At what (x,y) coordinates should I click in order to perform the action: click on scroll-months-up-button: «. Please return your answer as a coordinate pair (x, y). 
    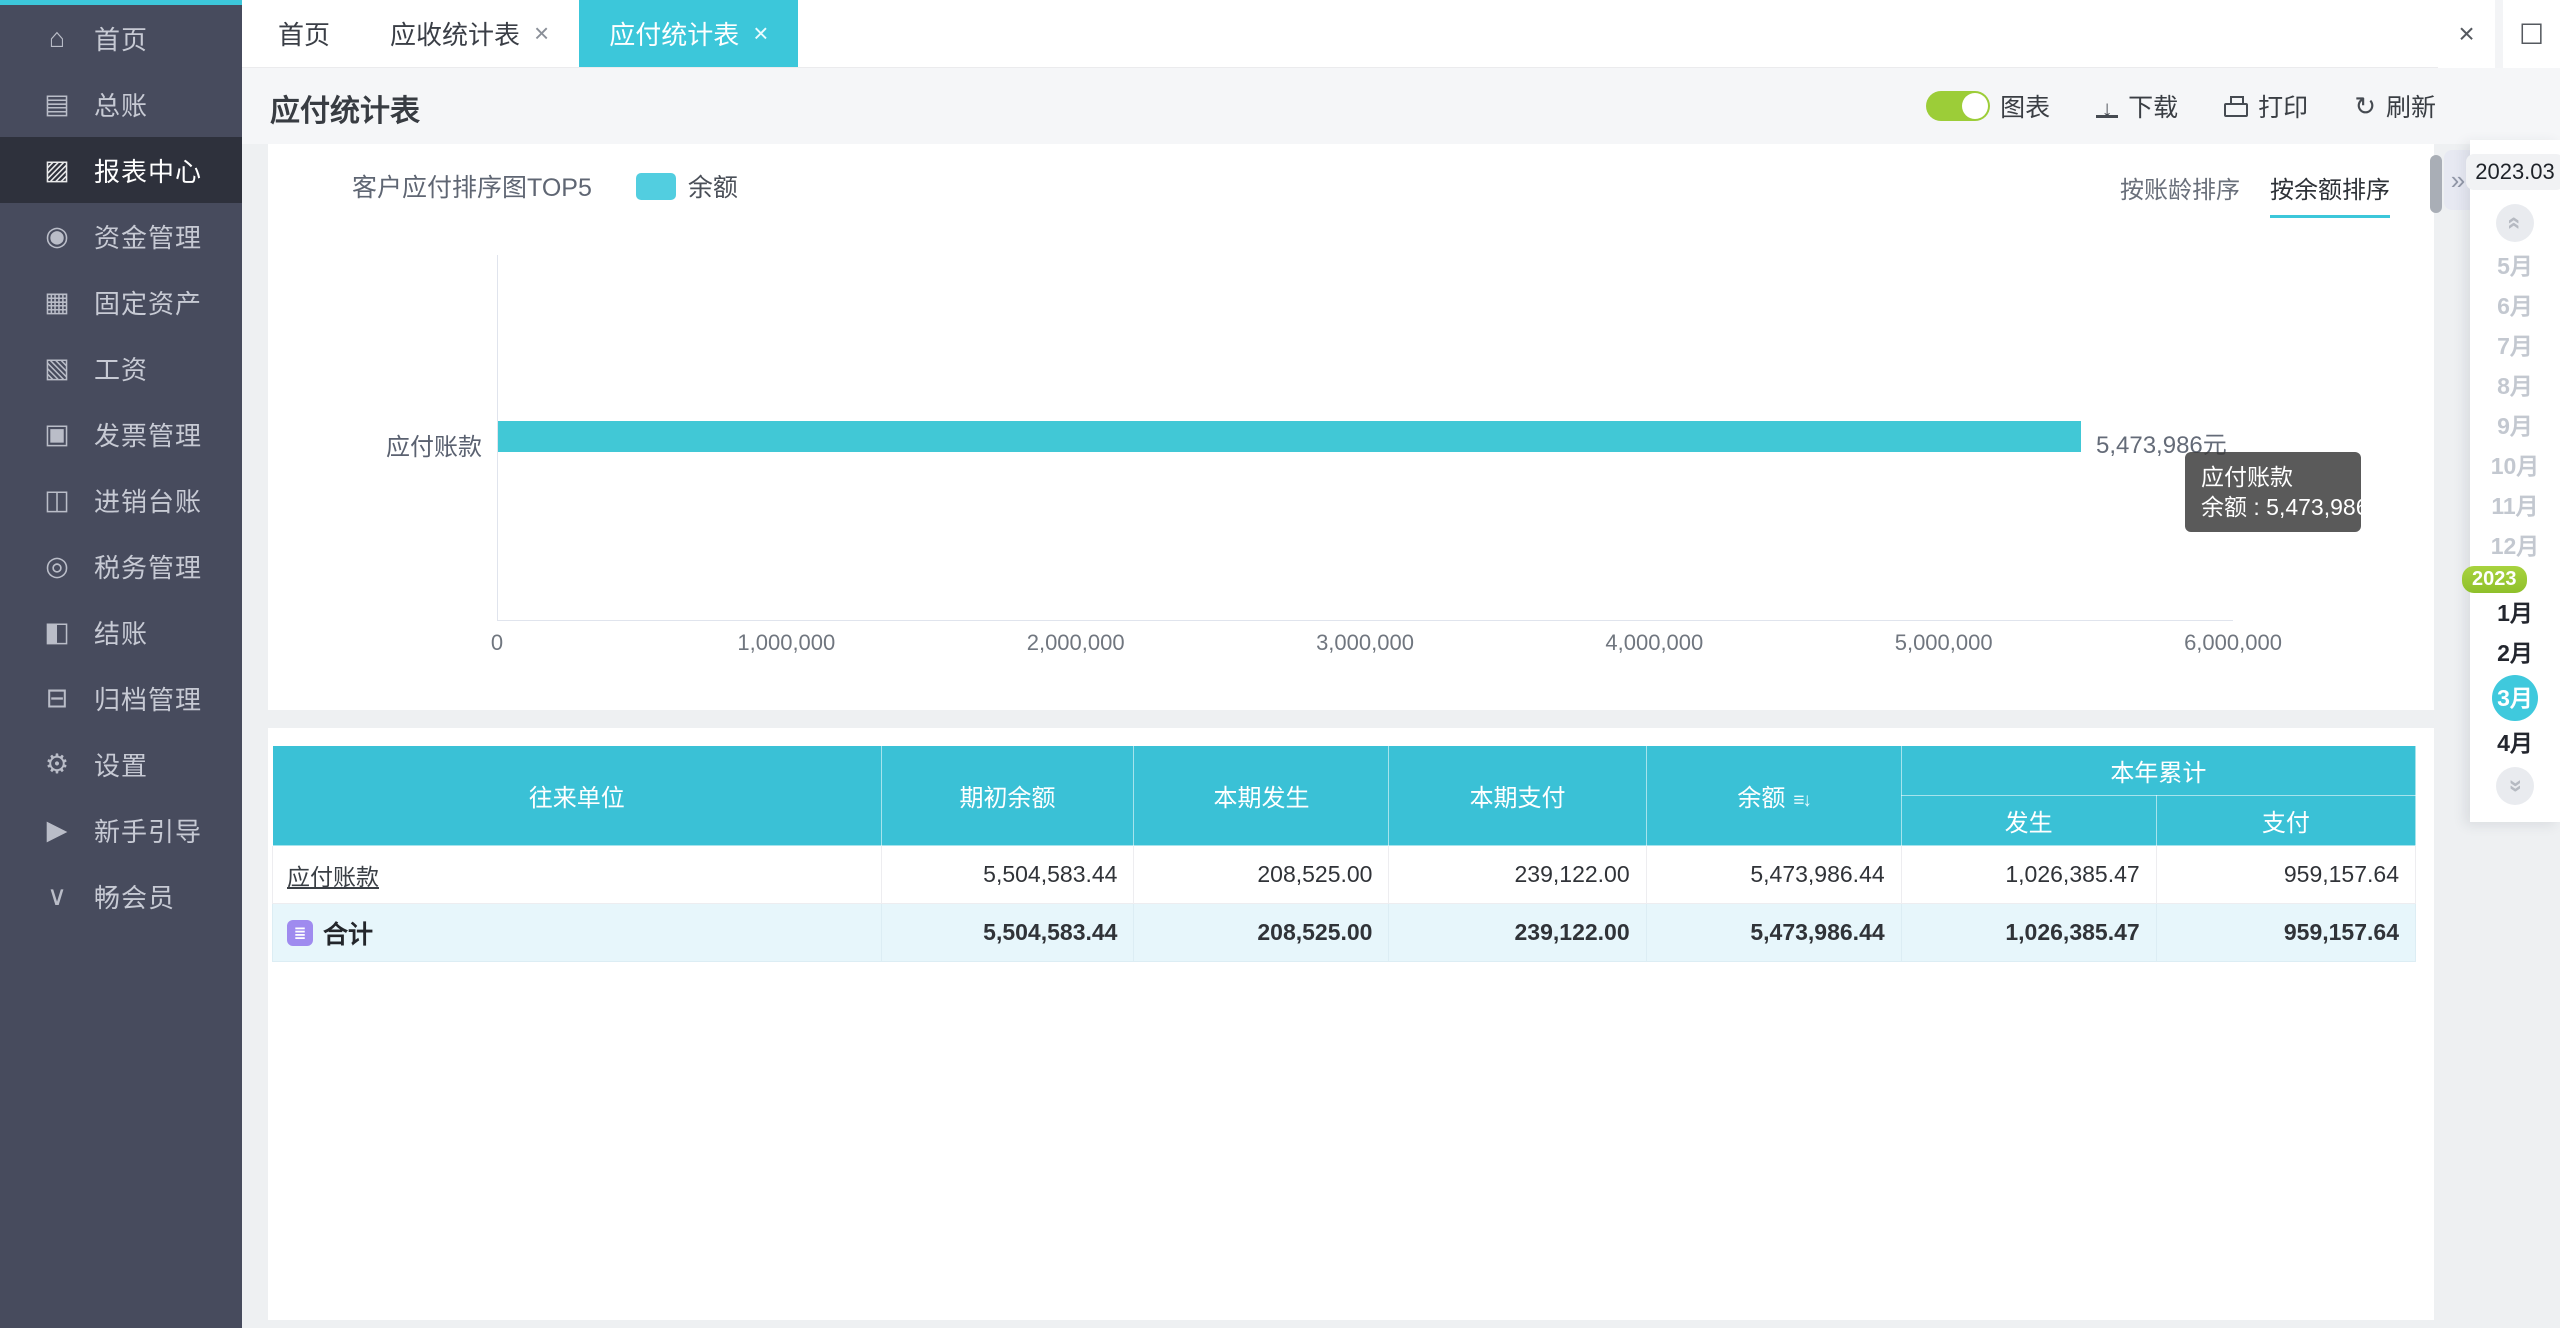
    Looking at the image, I should click on (2515, 223).